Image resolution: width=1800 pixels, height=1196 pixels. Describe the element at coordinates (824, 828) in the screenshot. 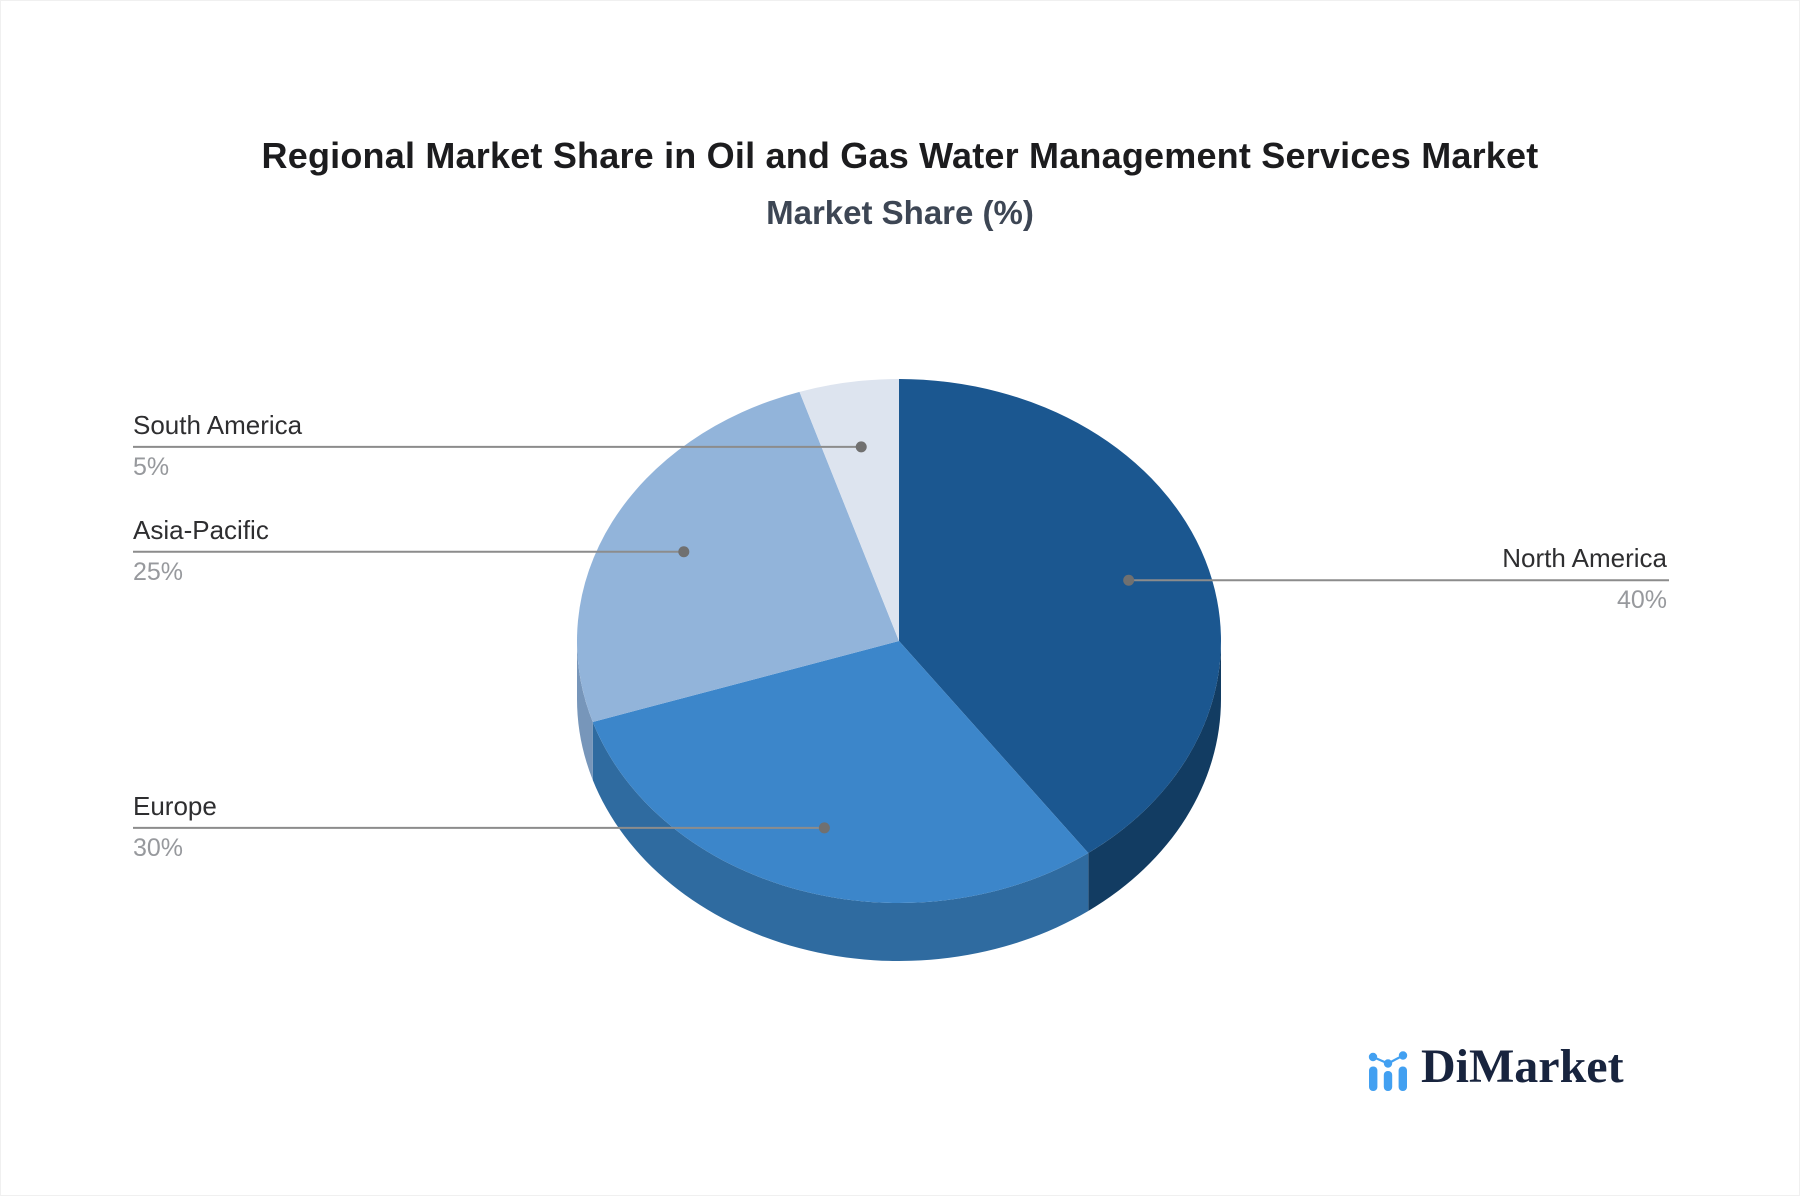

I see `leader-dot-europe` at that location.